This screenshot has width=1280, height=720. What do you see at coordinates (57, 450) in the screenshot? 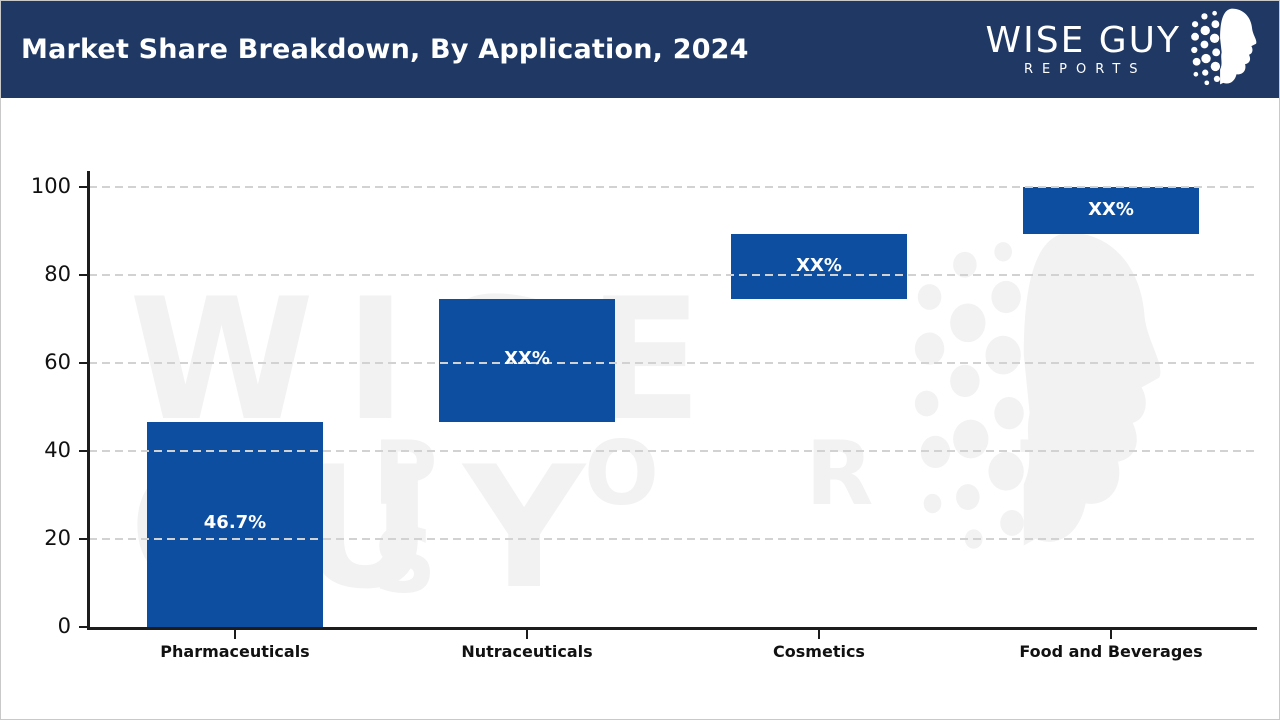
I see `y-axis-tick-label: 40` at bounding box center [57, 450].